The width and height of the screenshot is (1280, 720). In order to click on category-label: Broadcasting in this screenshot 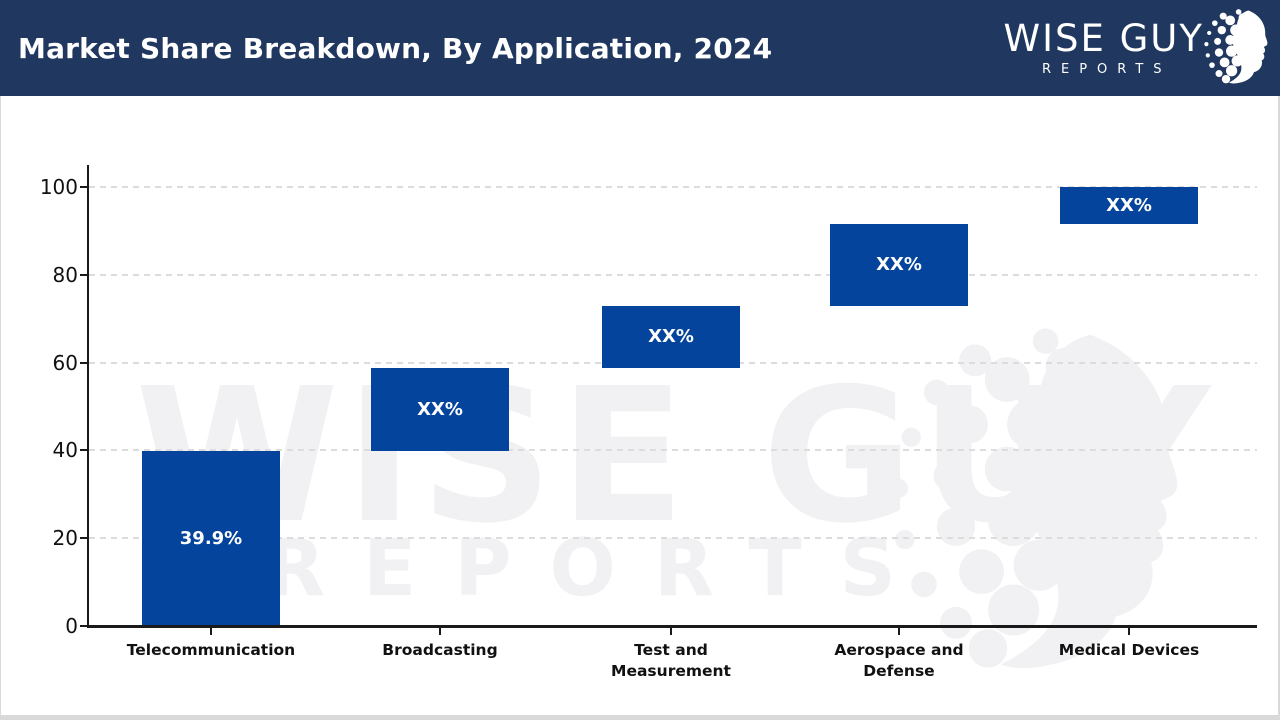, I will do `click(440, 650)`.